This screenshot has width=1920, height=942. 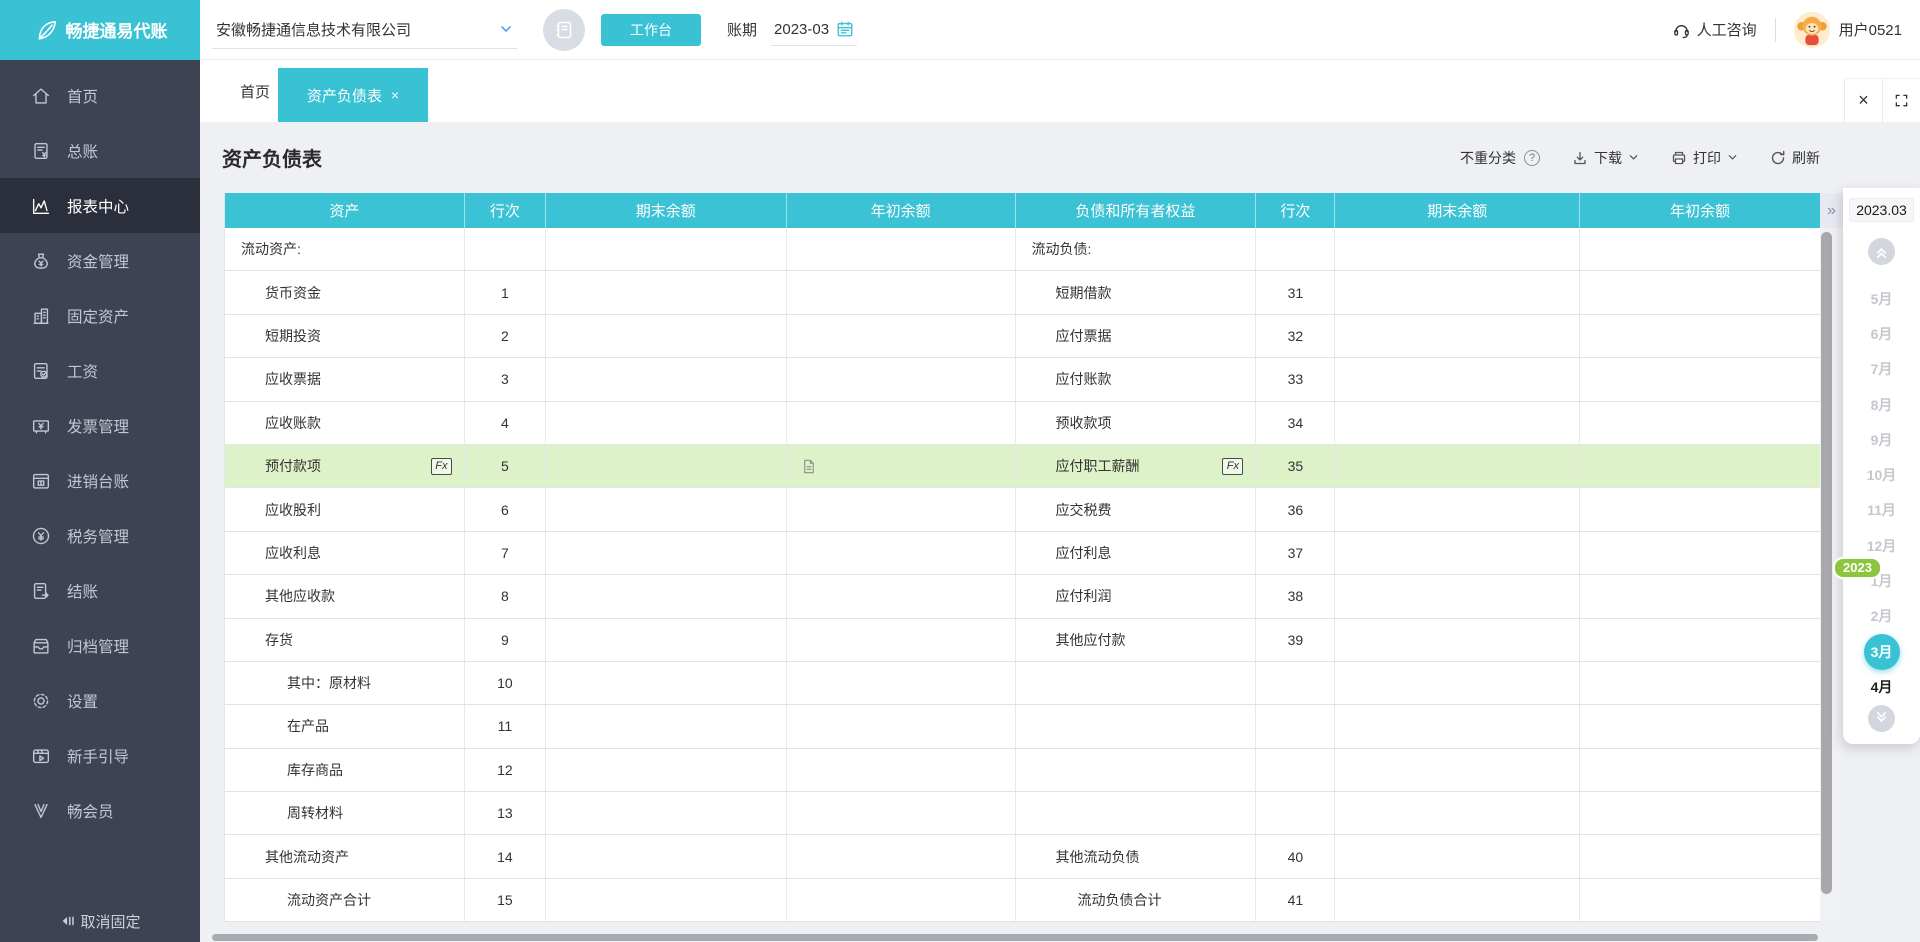 I want to click on user-name: 用户0521, so click(x=1870, y=30).